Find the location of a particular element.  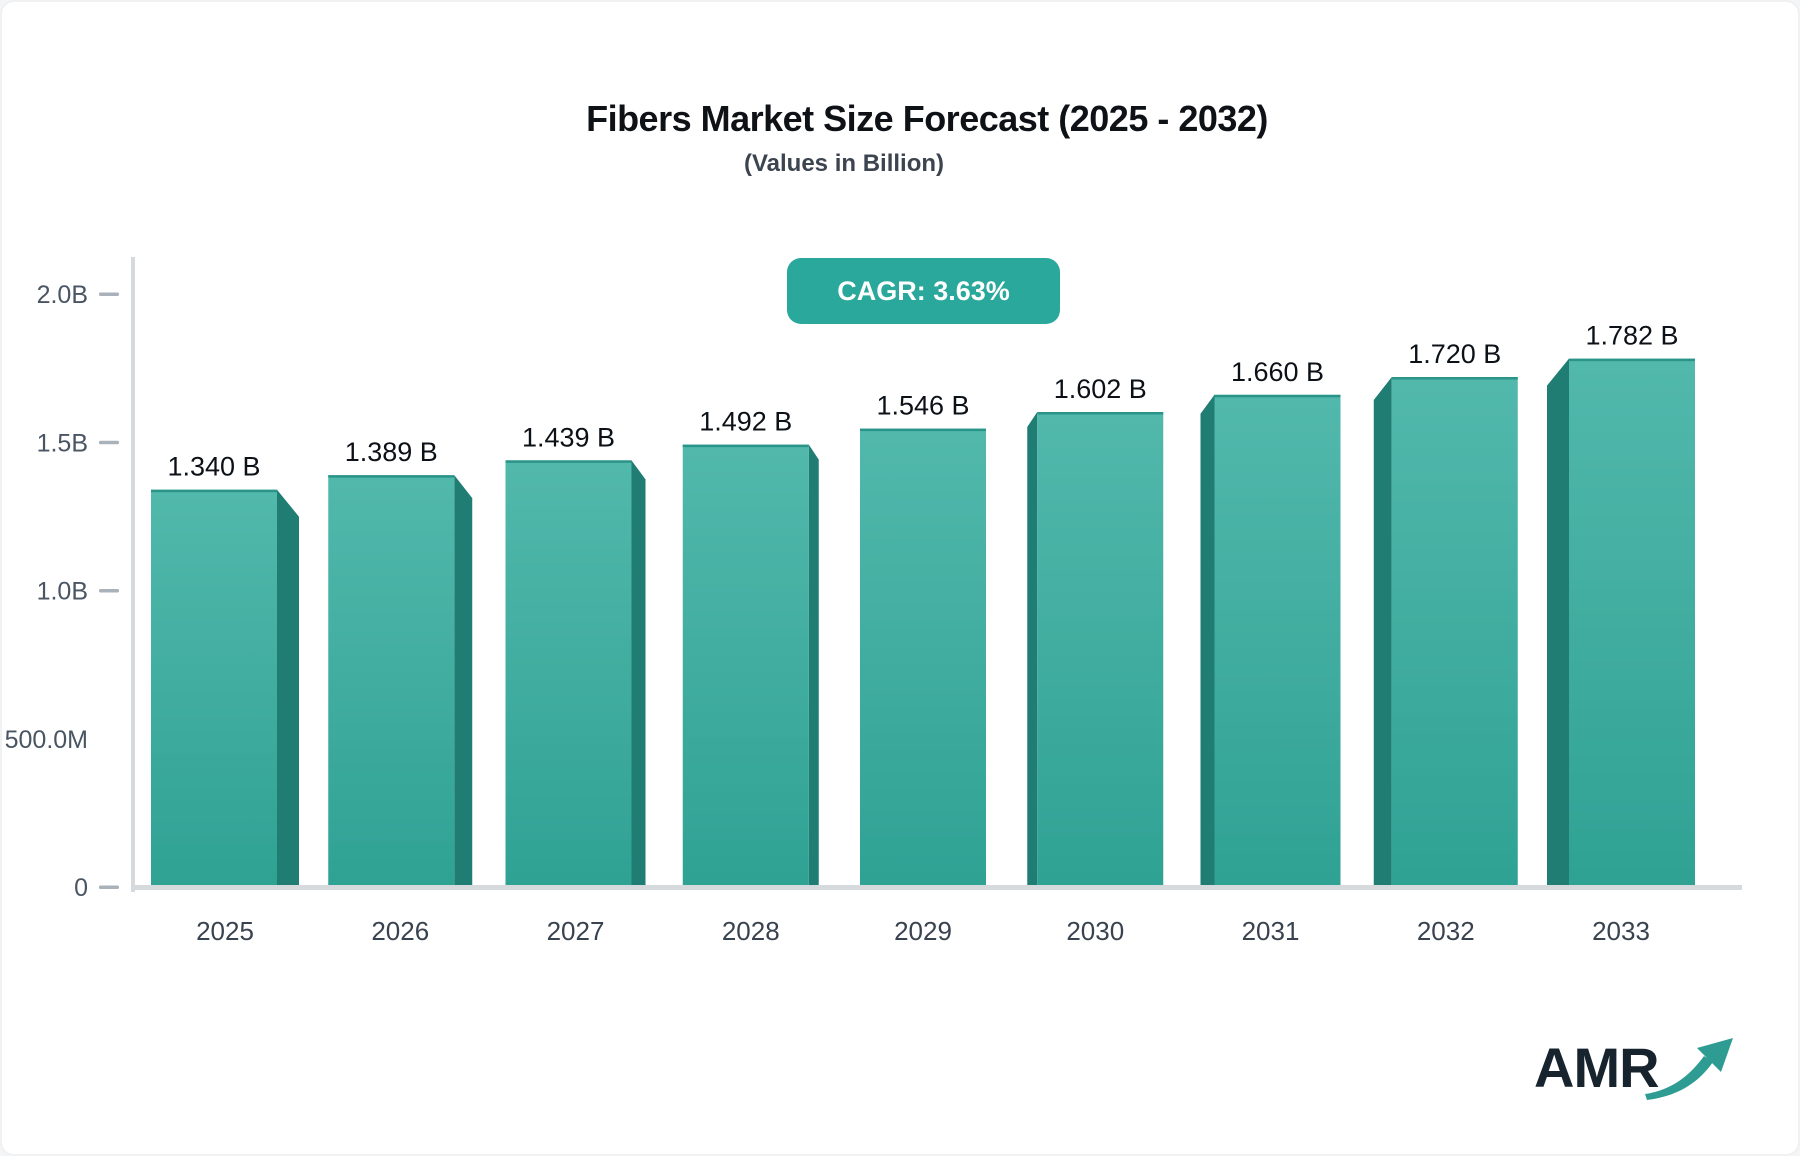

bar-value-label: 1.340 B is located at coordinates (213, 467).